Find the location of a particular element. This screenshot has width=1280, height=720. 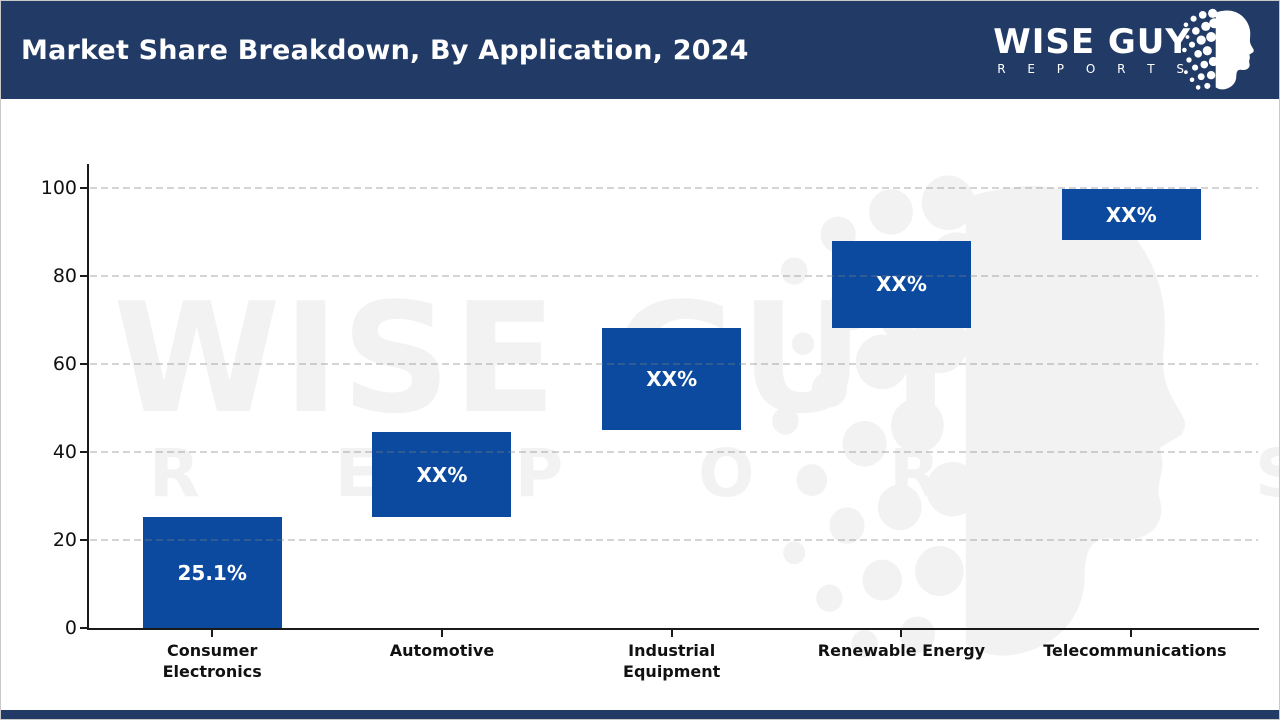

x-axis-line is located at coordinates (673, 629).